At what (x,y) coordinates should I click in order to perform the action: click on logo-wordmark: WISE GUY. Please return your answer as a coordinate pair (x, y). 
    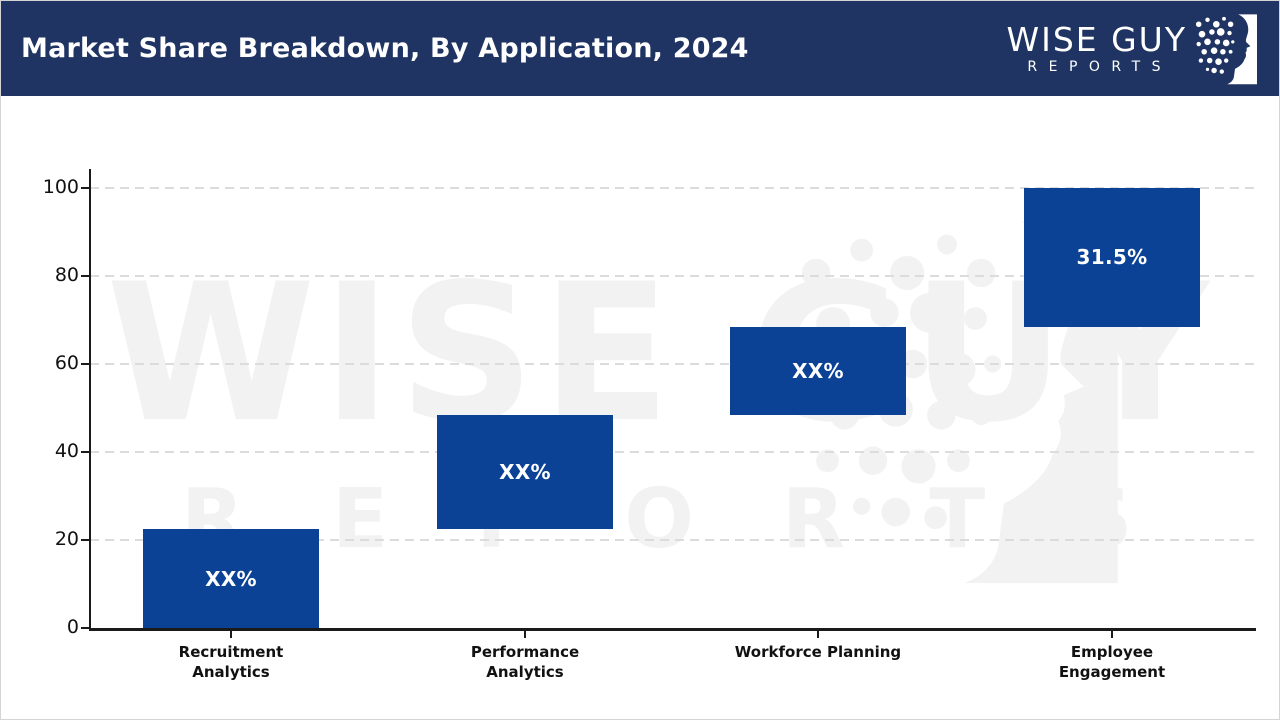
    Looking at the image, I should click on (1096, 39).